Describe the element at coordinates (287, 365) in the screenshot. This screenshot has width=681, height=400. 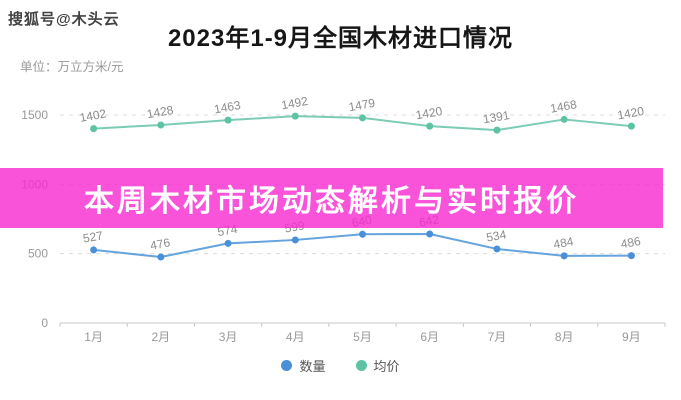
I see `legend-dot-quantity` at that location.